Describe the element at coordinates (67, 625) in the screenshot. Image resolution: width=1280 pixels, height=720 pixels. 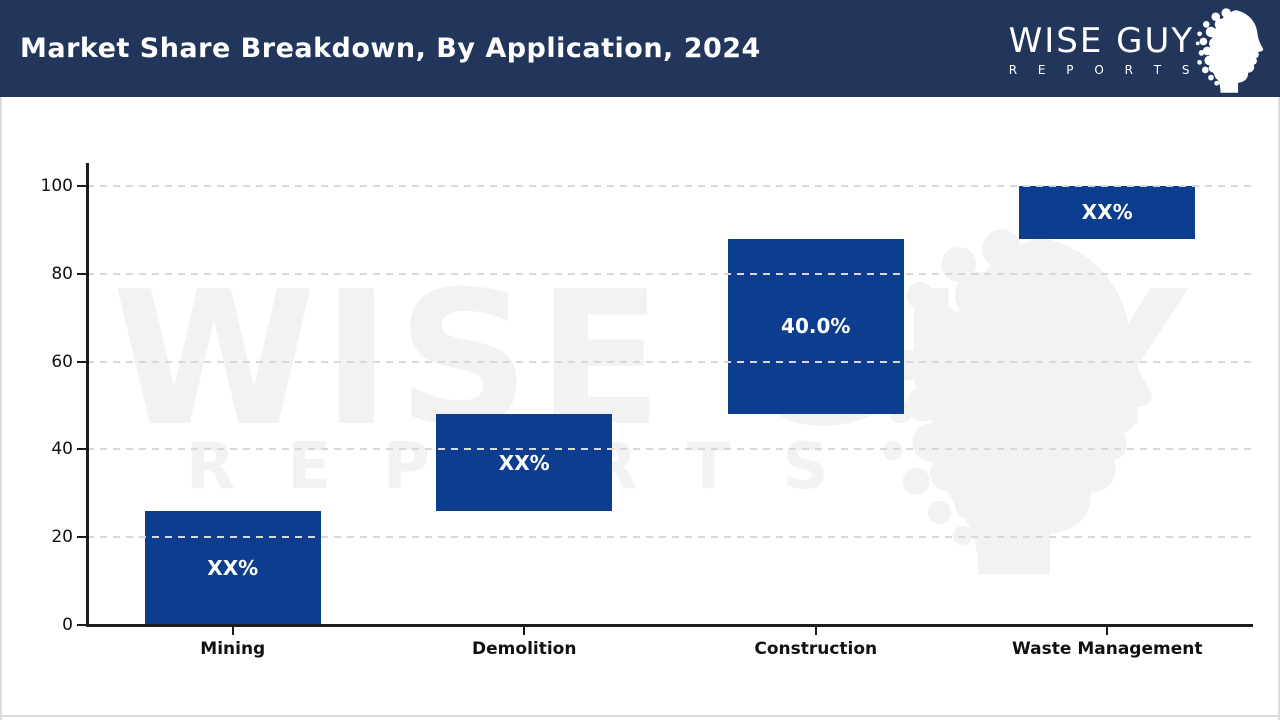
I see `y-axis-tick-label: 0` at that location.